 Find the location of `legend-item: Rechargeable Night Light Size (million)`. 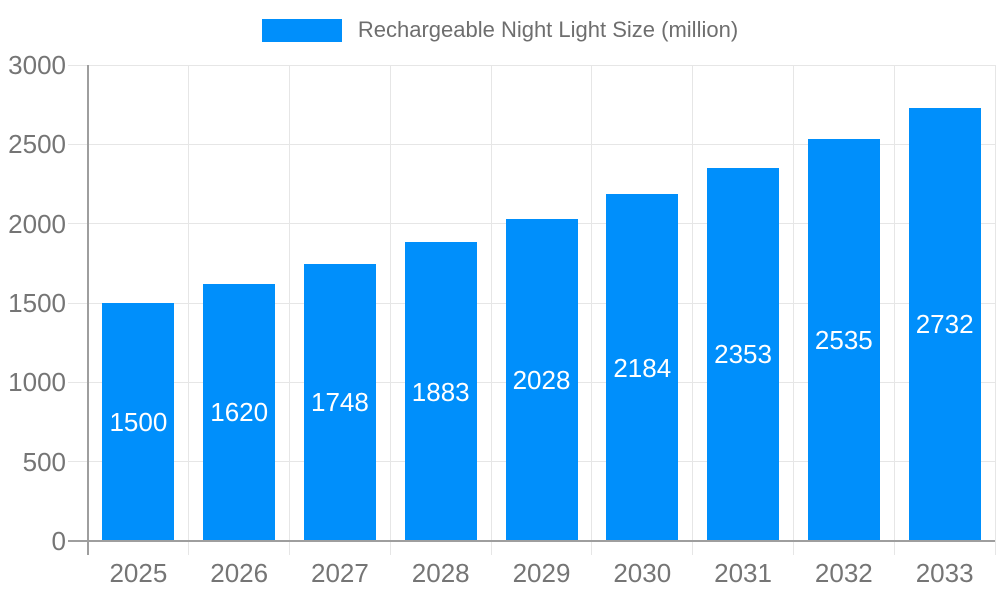

legend-item: Rechargeable Night Light Size (million) is located at coordinates (500, 30).